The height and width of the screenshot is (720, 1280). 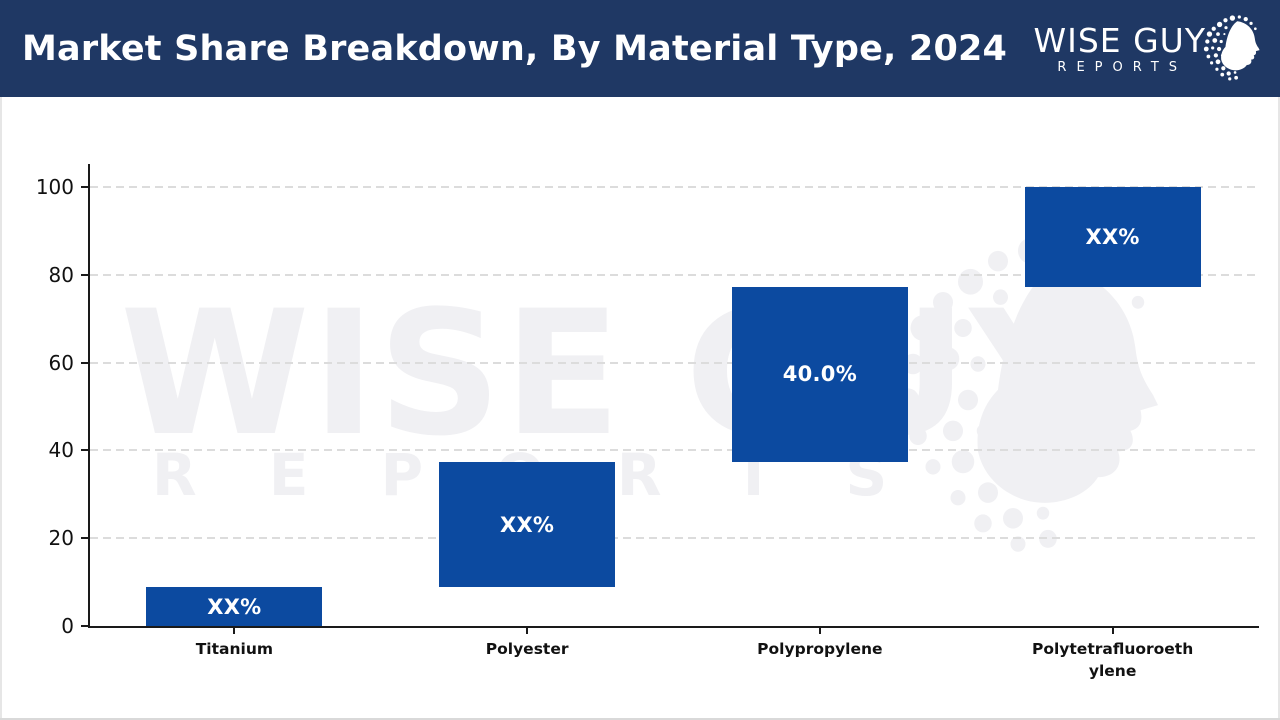 What do you see at coordinates (67, 626) in the screenshot?
I see `y-tick-label: 0` at bounding box center [67, 626].